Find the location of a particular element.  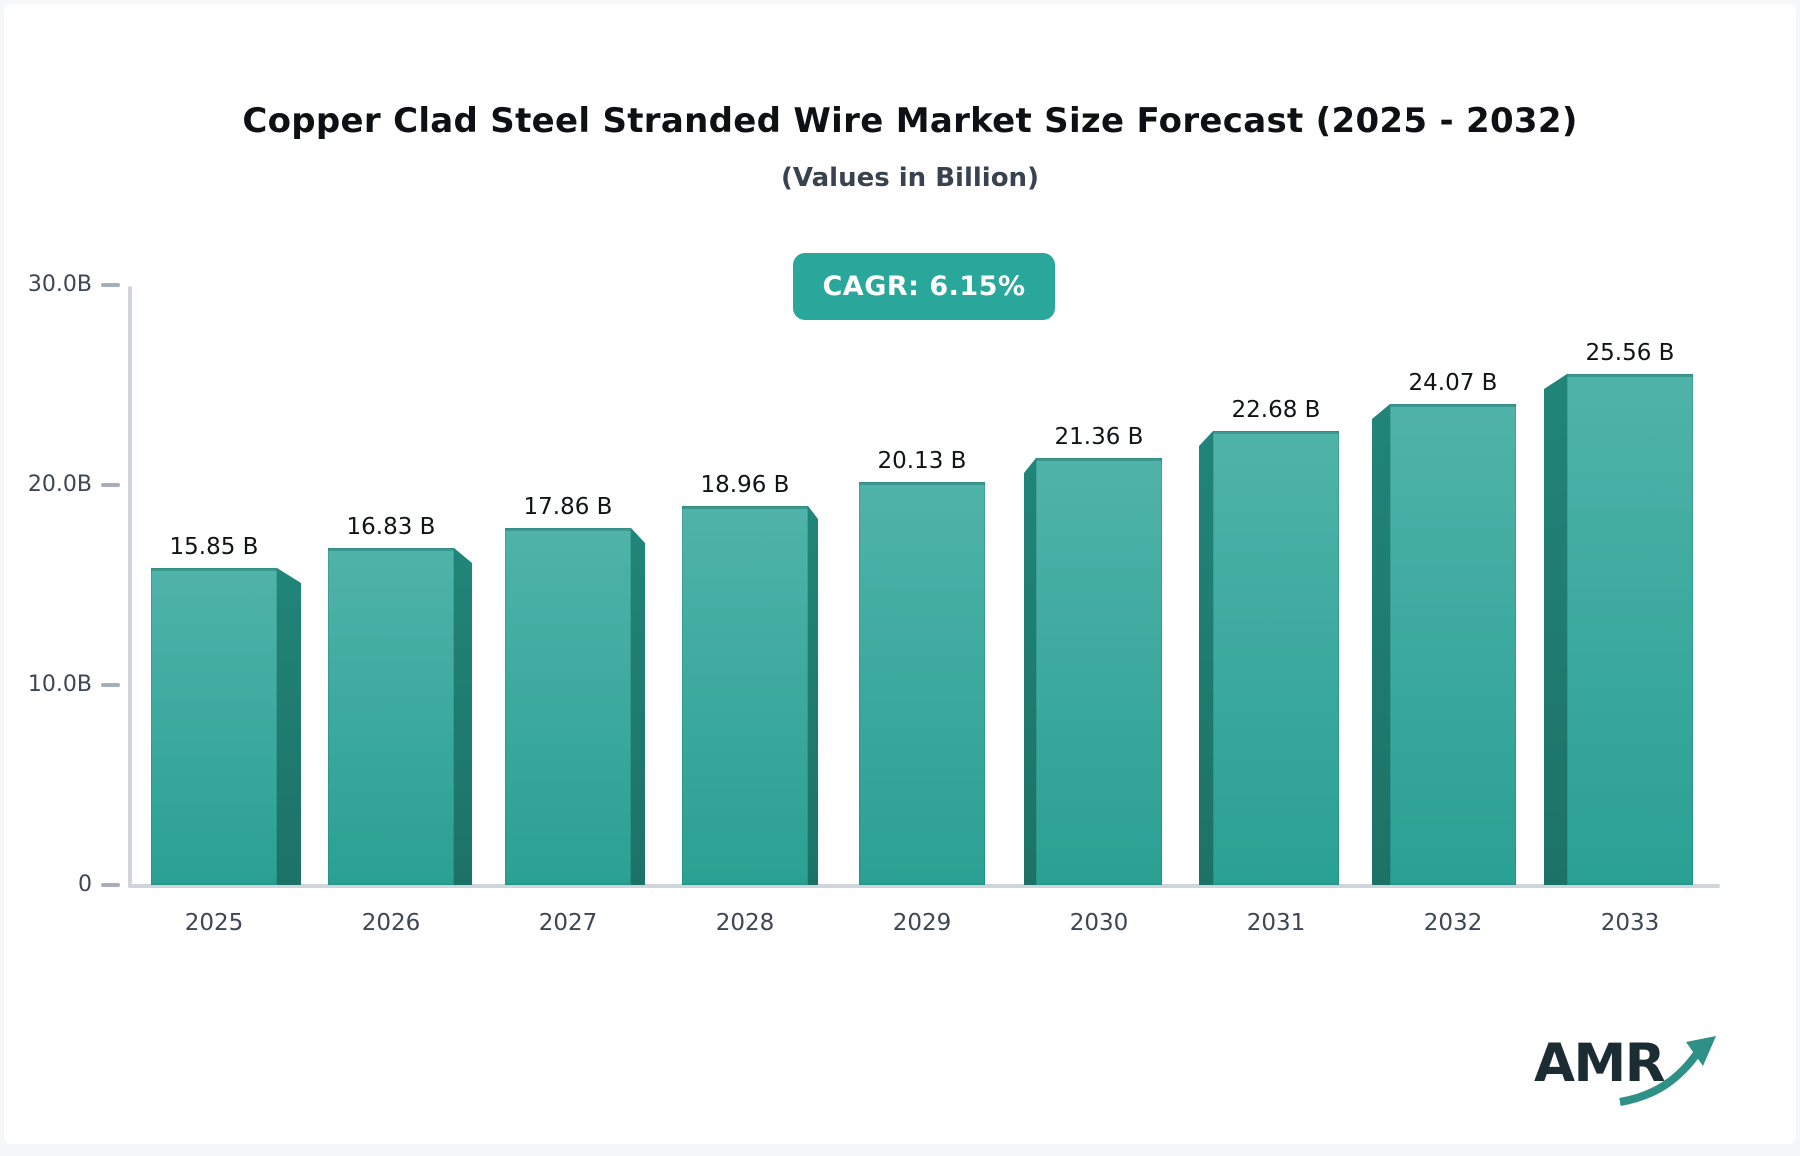

x-tick-label-2032: 2032 is located at coordinates (1453, 923).